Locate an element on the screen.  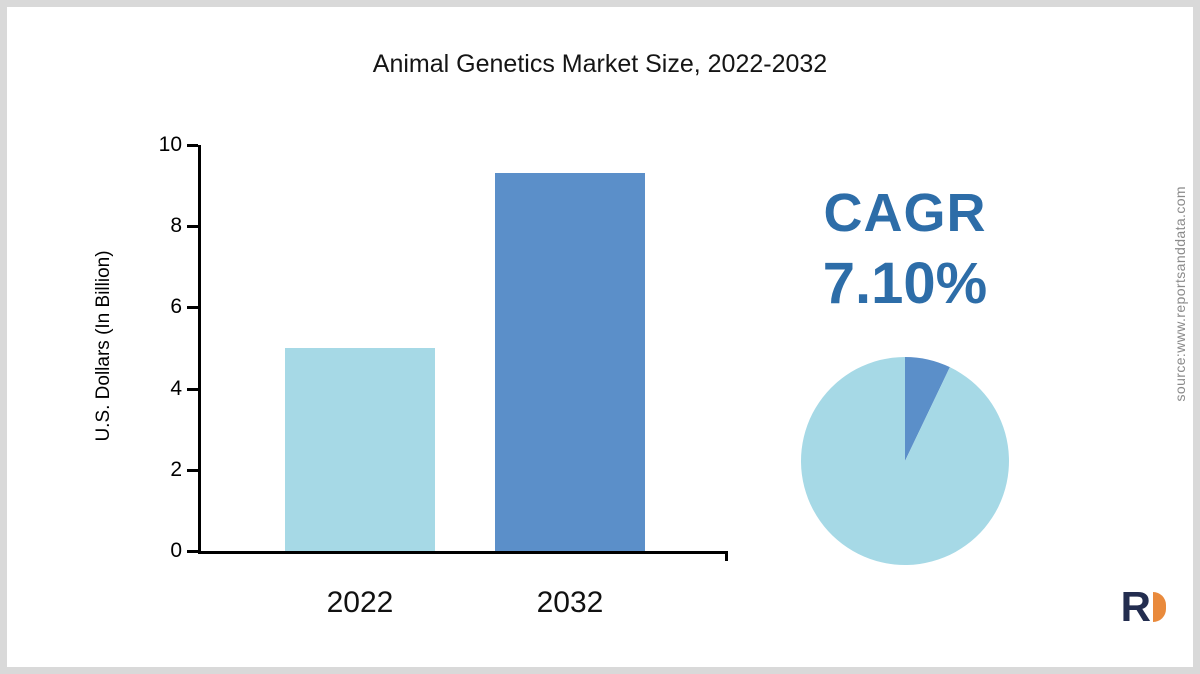
x-axis-end-tick is located at coordinates (726, 556).